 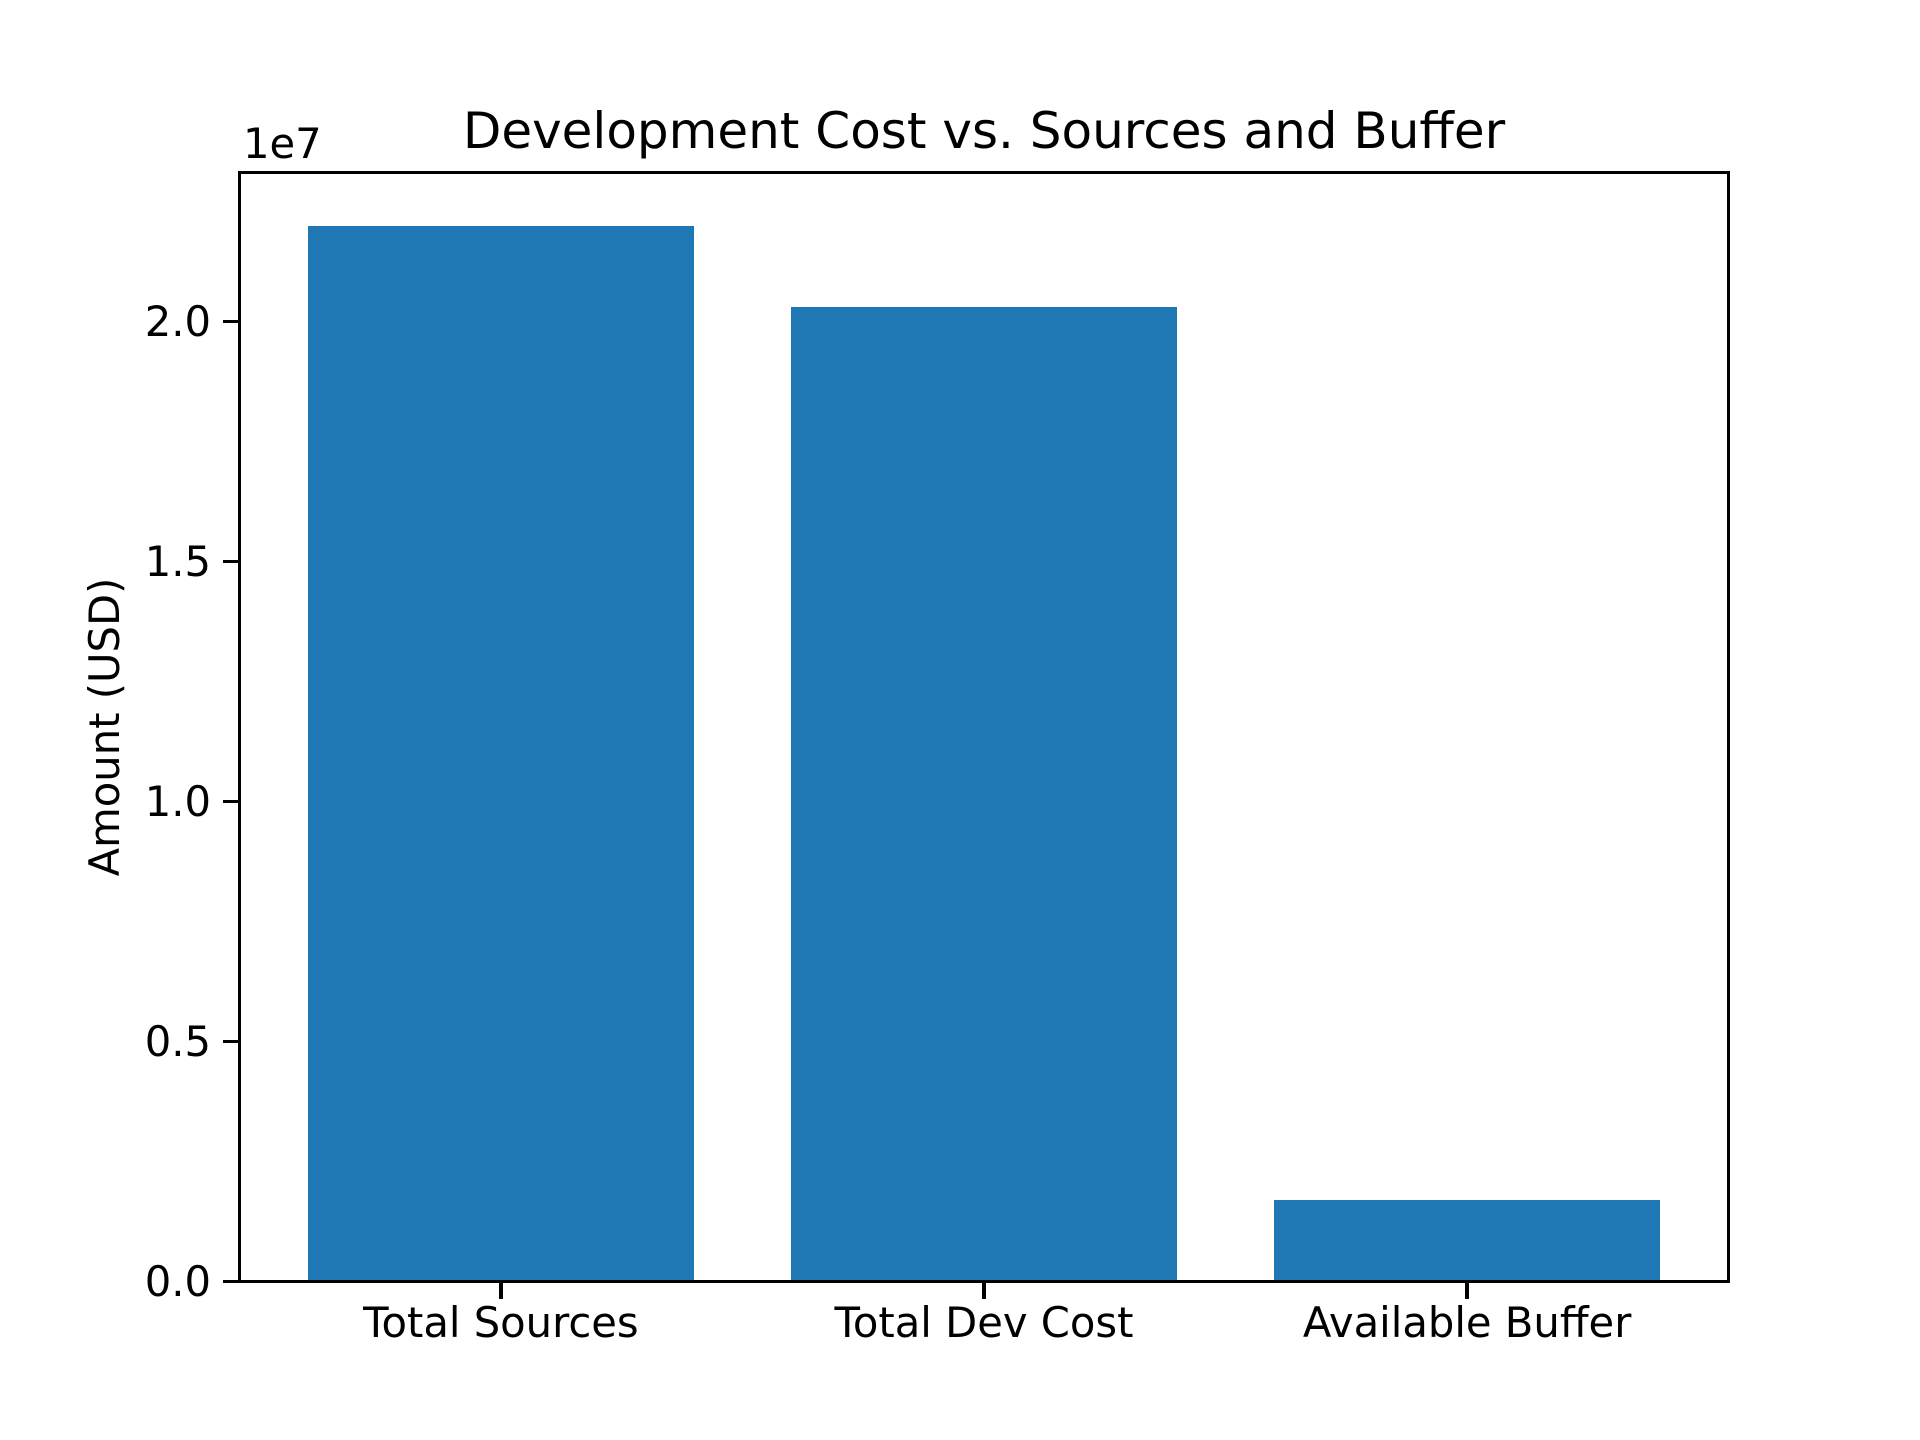 What do you see at coordinates (177, 1281) in the screenshot?
I see `y-tick-label: 0.0` at bounding box center [177, 1281].